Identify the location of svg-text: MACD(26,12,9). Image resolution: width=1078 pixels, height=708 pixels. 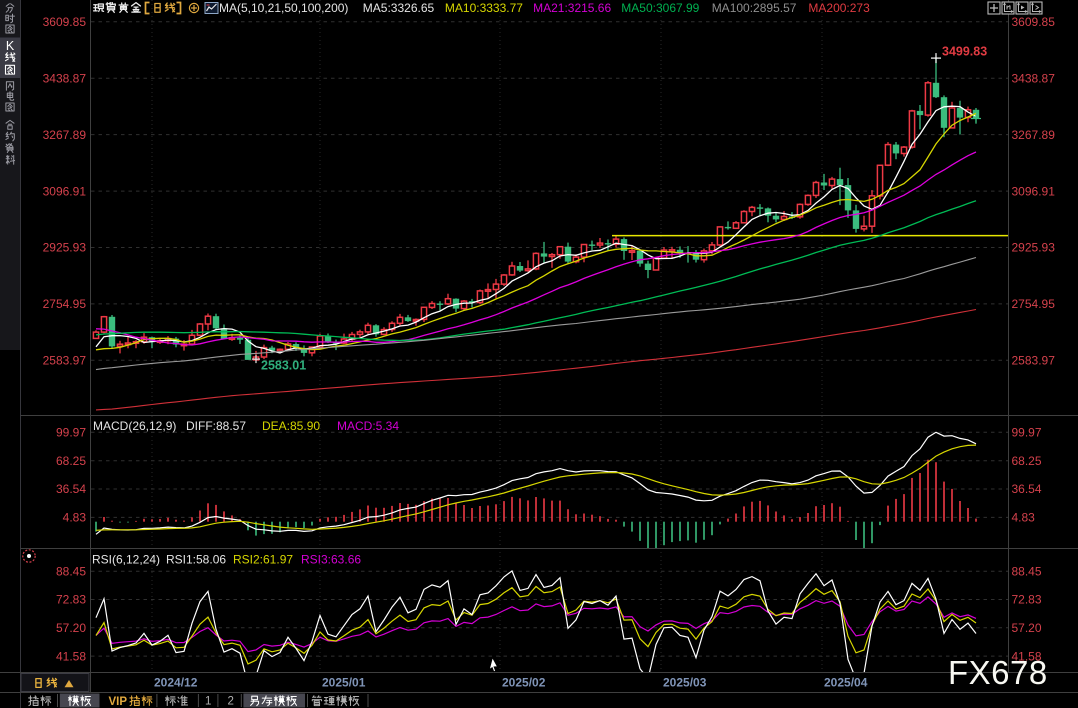
(134, 426).